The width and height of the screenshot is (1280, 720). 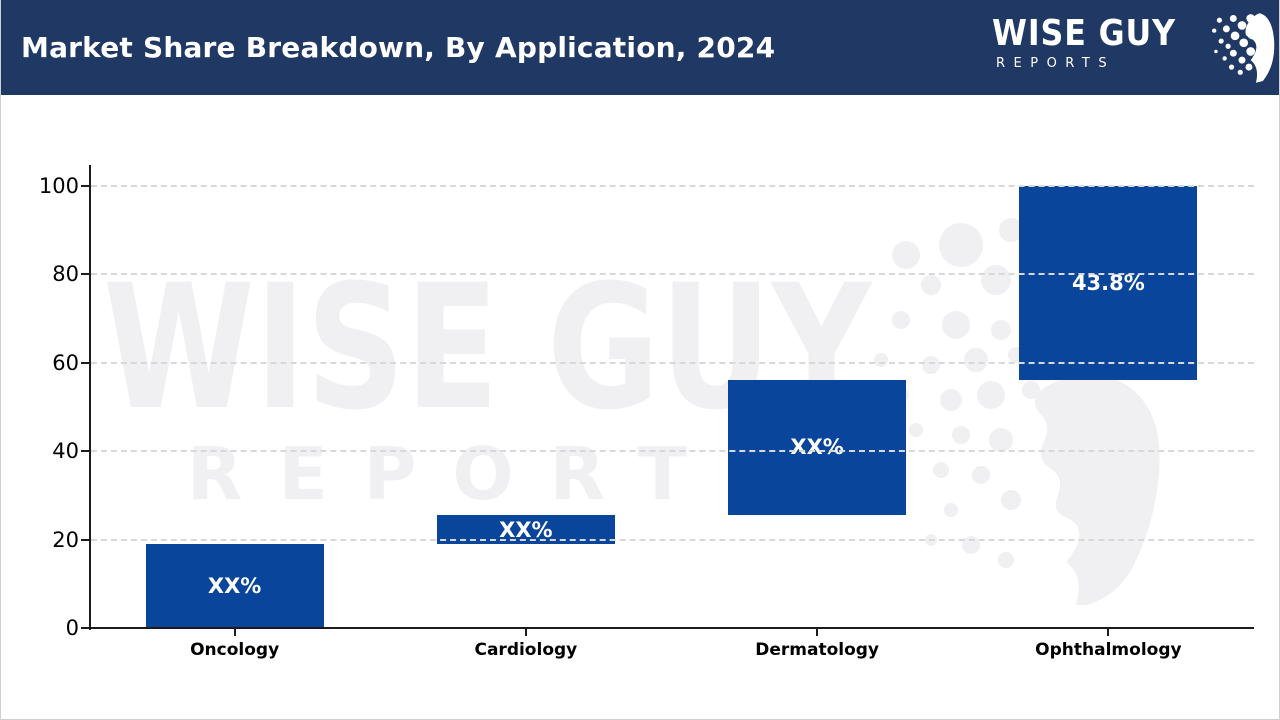 What do you see at coordinates (1243, 48) in the screenshot?
I see `dotted-face-logo-icon` at bounding box center [1243, 48].